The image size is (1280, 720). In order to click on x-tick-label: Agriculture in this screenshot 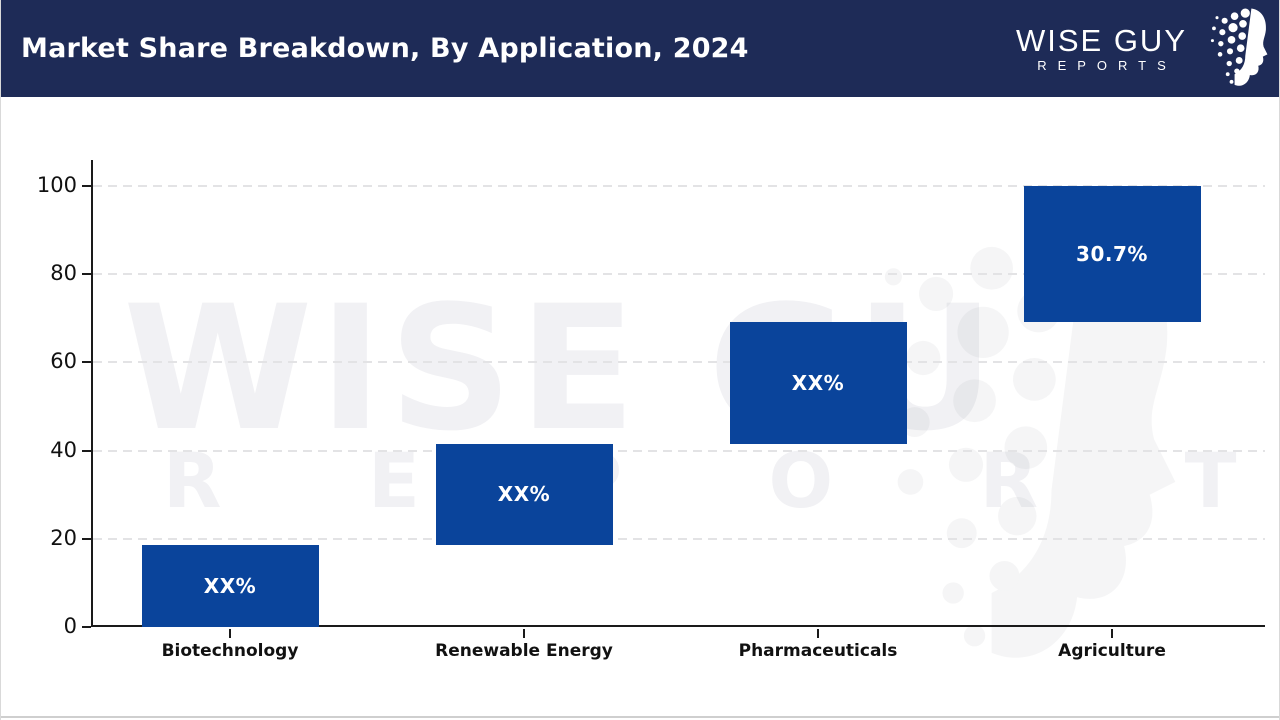, I will do `click(1112, 651)`.